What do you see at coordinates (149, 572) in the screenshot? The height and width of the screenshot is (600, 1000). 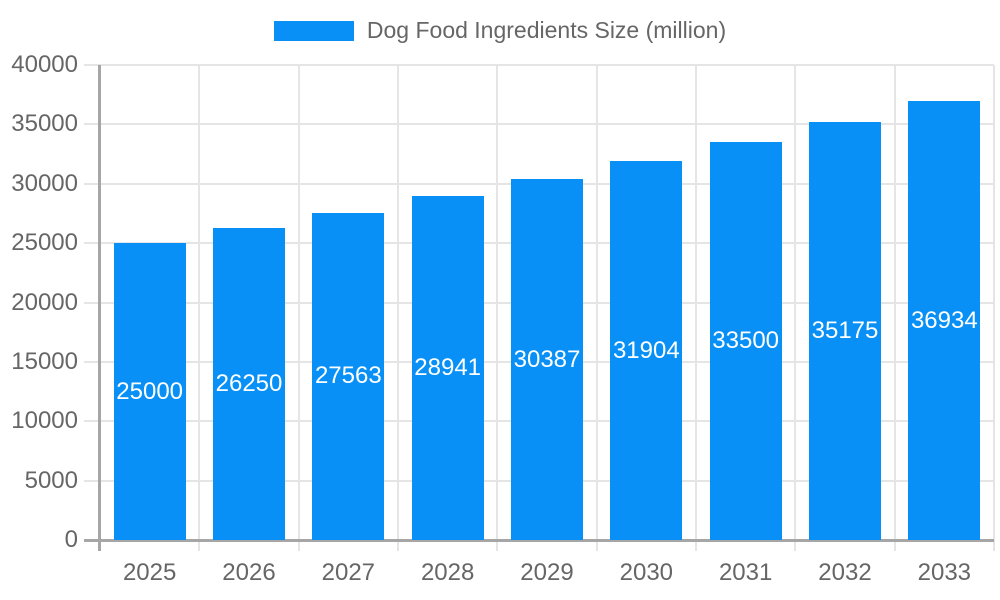 I see `x-axis-tick-label: 2025` at bounding box center [149, 572].